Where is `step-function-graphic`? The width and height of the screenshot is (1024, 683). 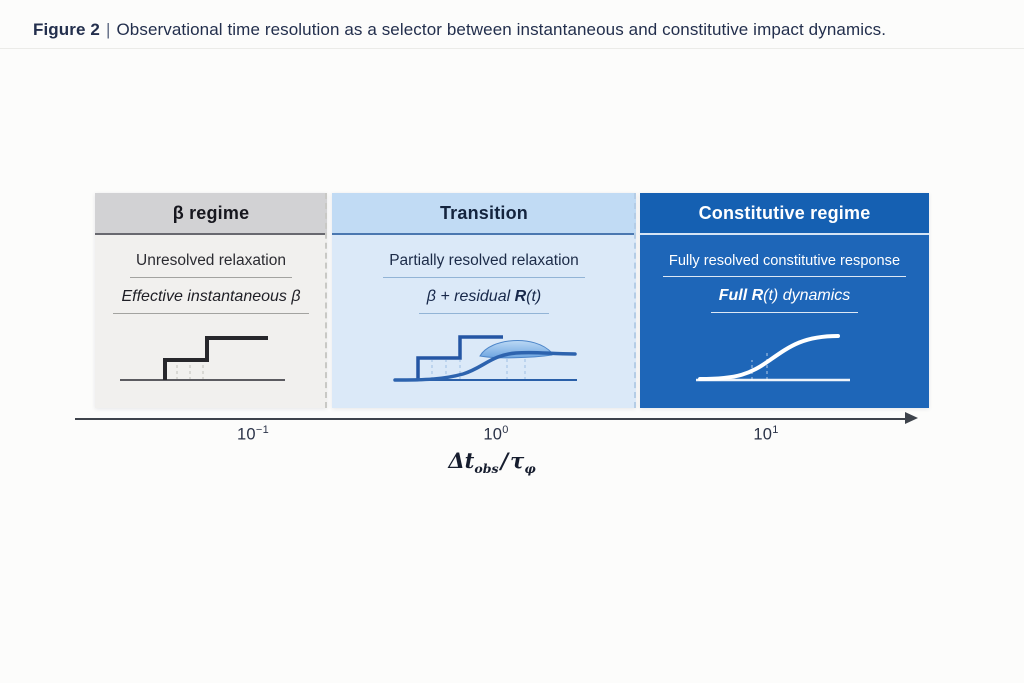
step-function-graphic is located at coordinates (202, 358).